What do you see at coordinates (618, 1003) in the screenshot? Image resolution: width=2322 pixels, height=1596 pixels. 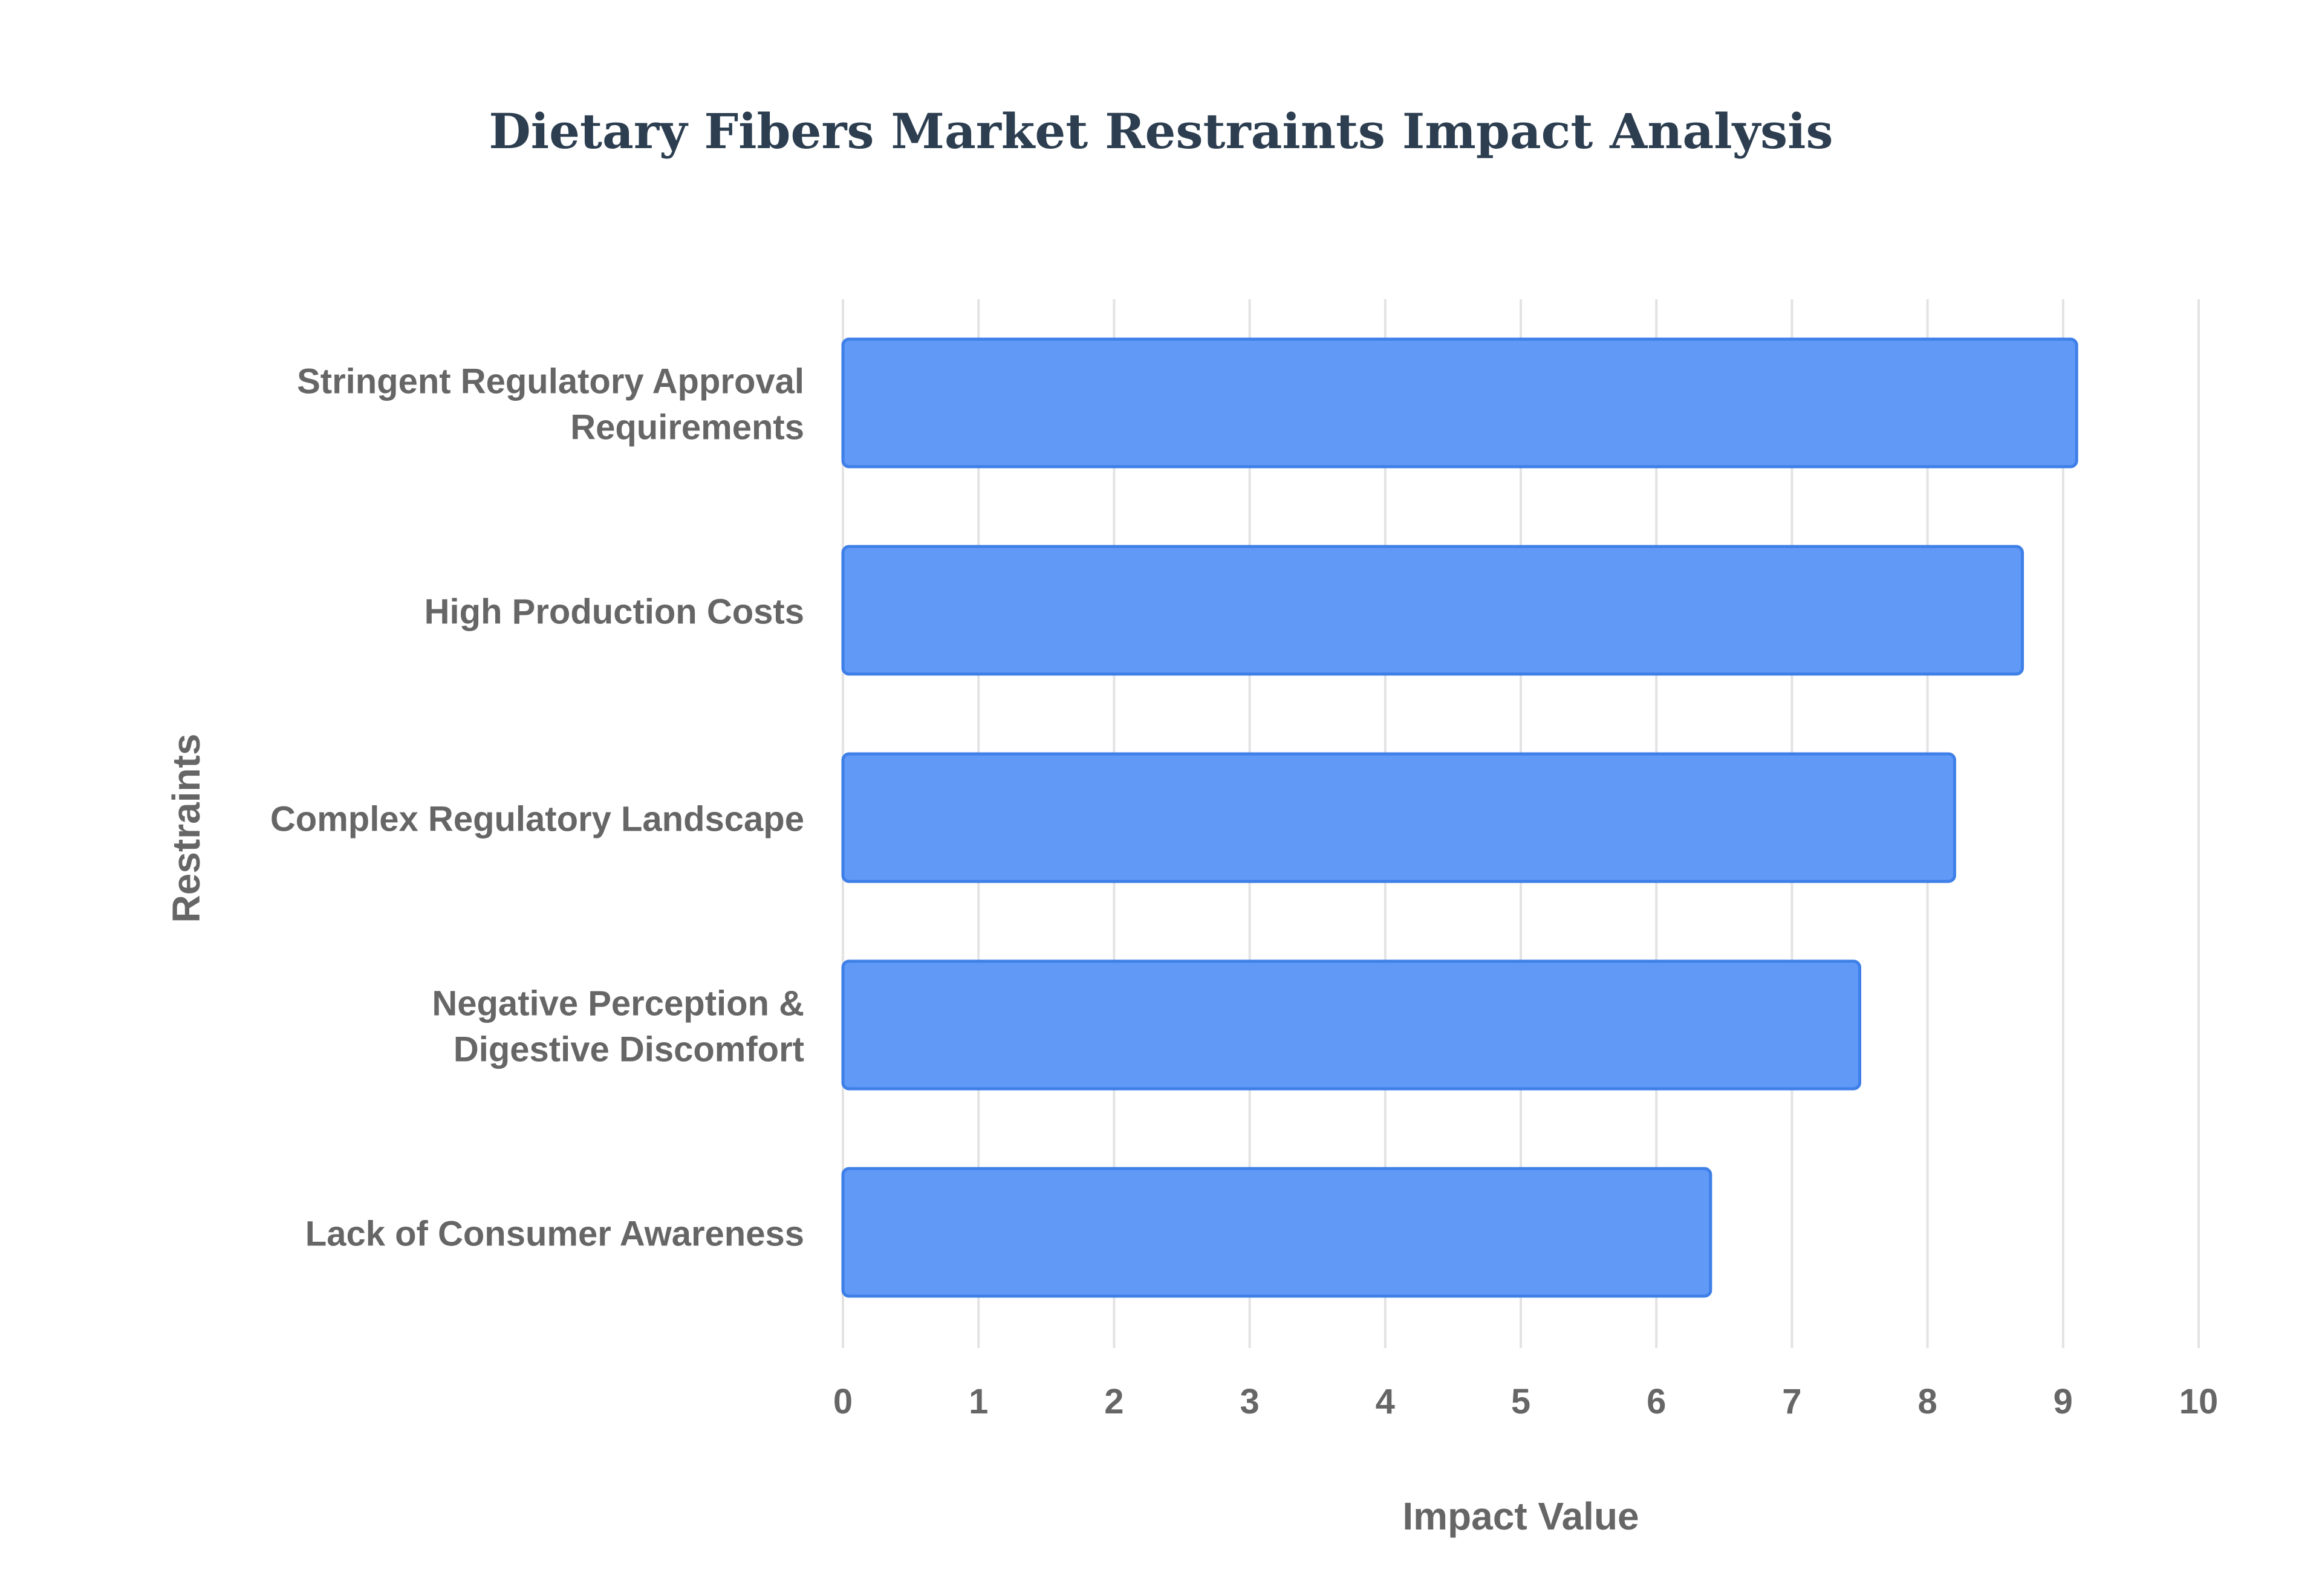 I see `y-category-label: Negative Perception &` at bounding box center [618, 1003].